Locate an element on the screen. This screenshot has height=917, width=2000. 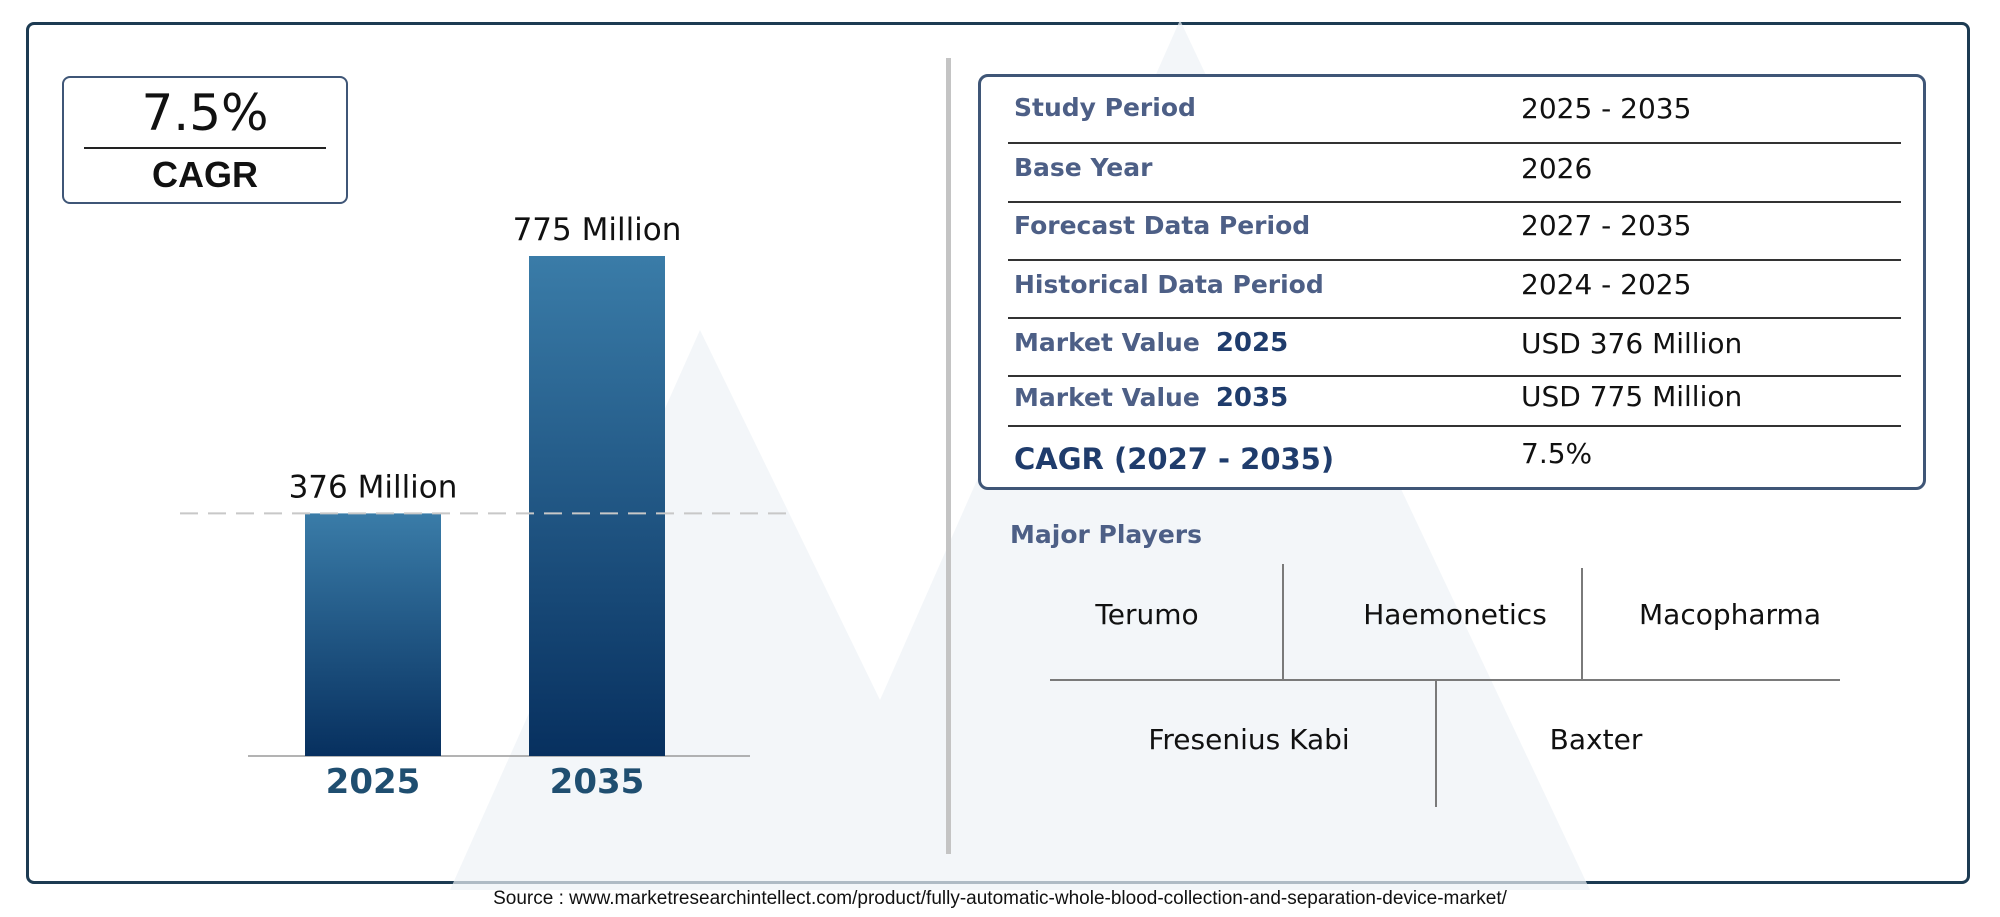
row-label-market-value-2035: Market Value 2035 is located at coordinates (1151, 398).